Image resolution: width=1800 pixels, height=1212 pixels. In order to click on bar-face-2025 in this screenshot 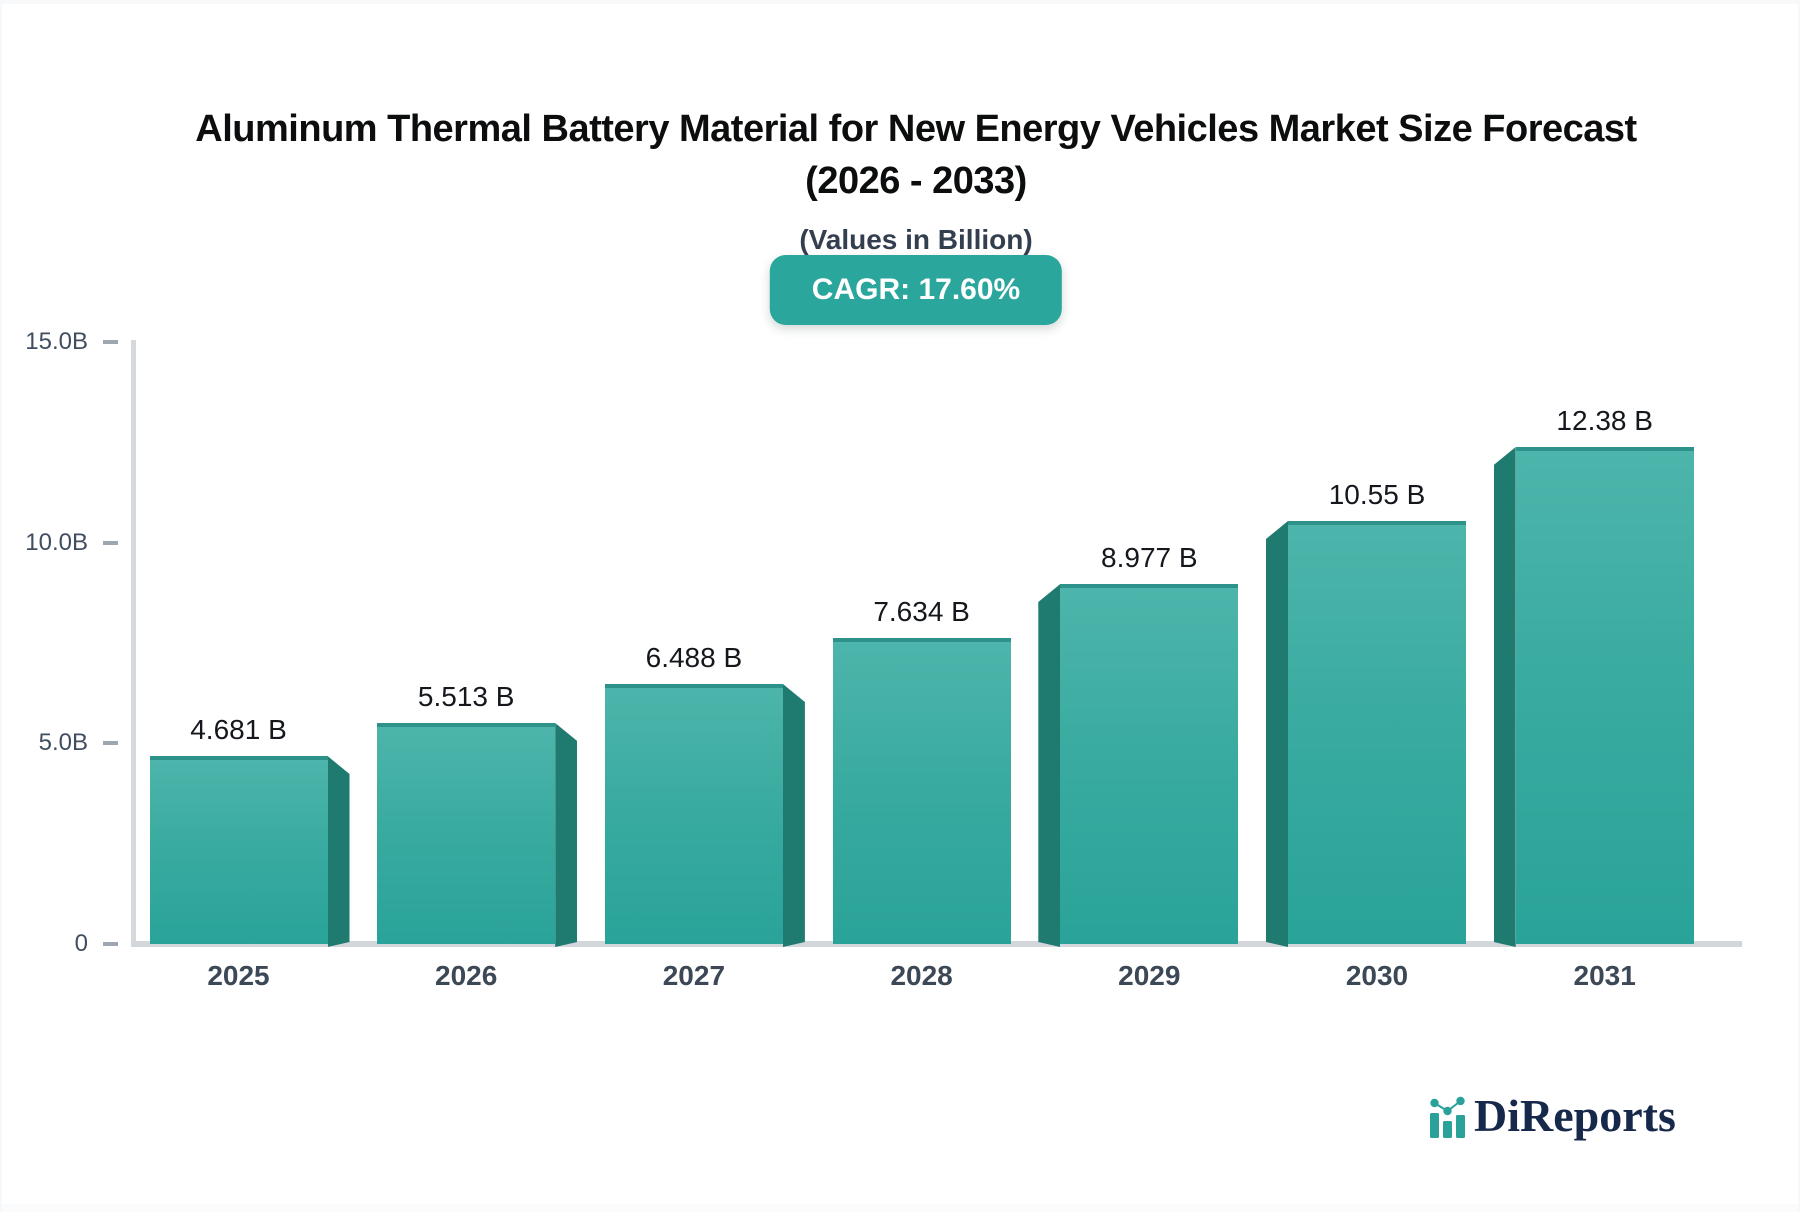, I will do `click(238, 850)`.